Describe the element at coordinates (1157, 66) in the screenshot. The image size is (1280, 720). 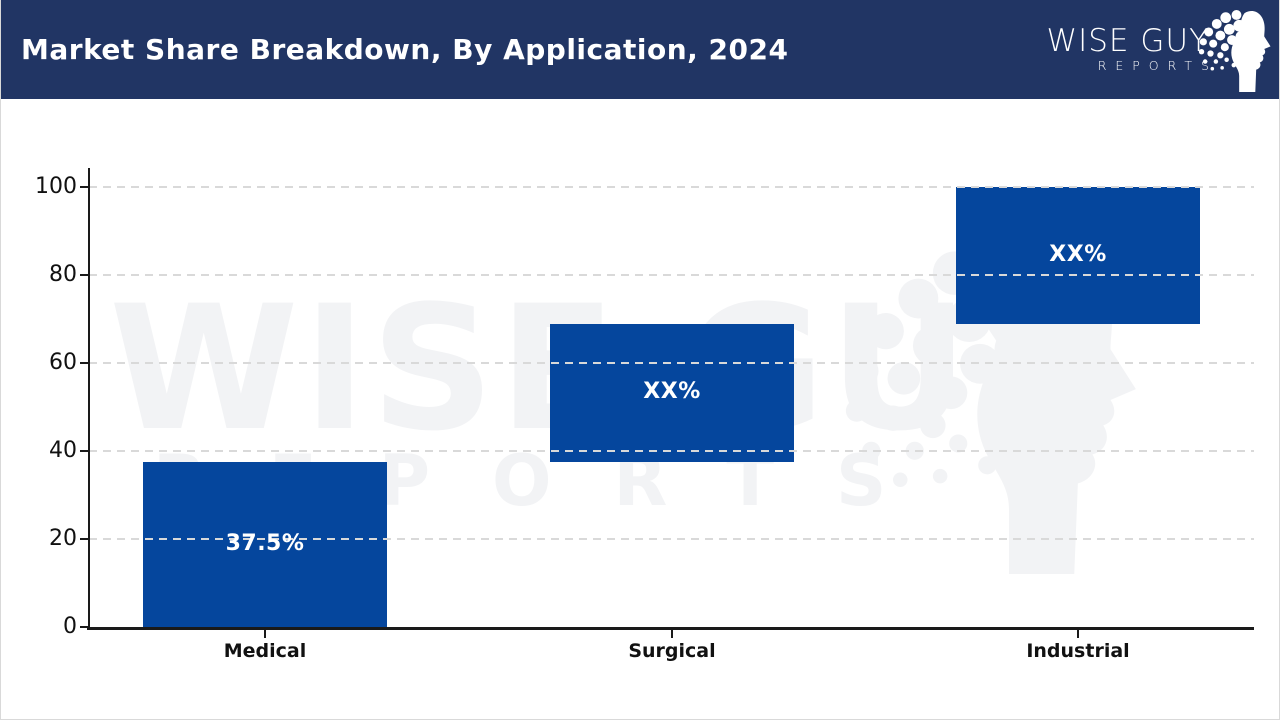
I see `wiseguy-logo-line2: REPORTS` at that location.